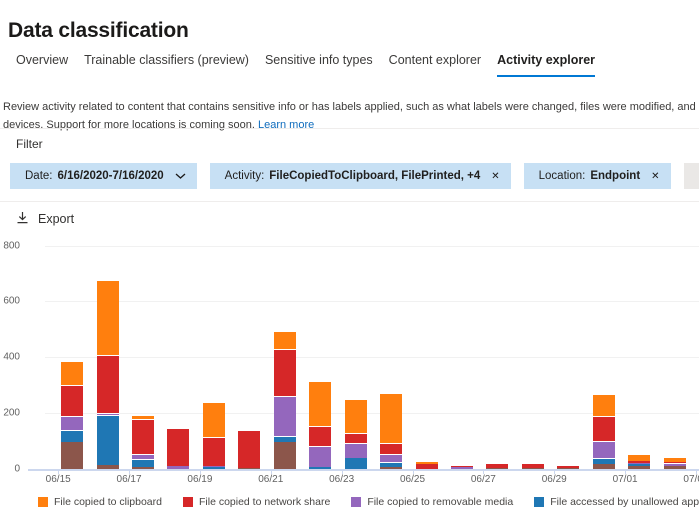 Image resolution: width=699 pixels, height=516 pixels. What do you see at coordinates (625, 479) in the screenshot?
I see `x-axis-label: 07/01` at bounding box center [625, 479].